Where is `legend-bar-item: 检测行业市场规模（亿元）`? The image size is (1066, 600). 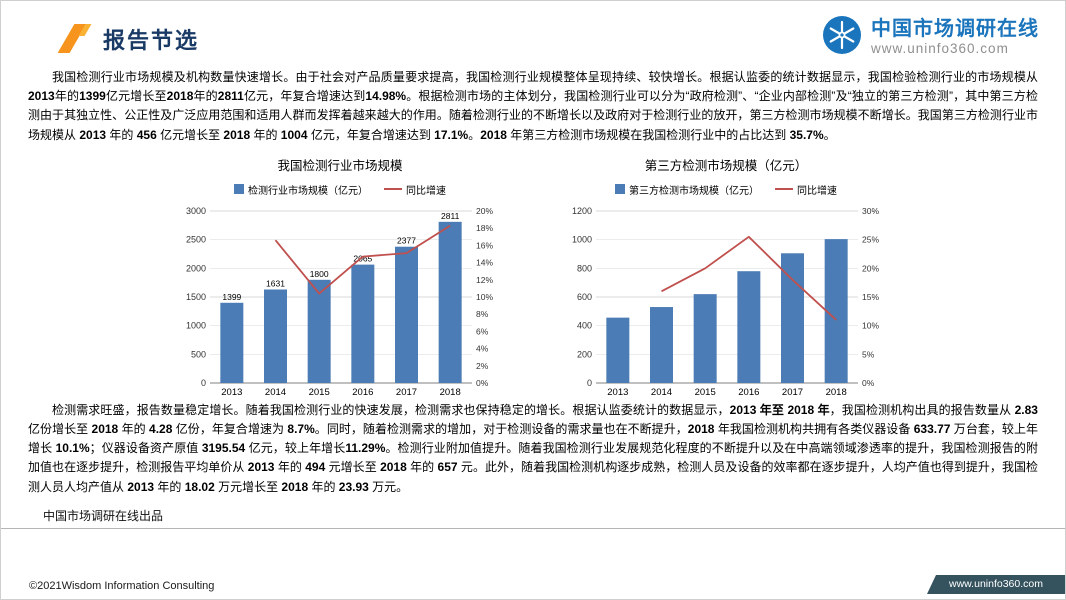 legend-bar-item: 检测行业市场规模（亿元） is located at coordinates (301, 189).